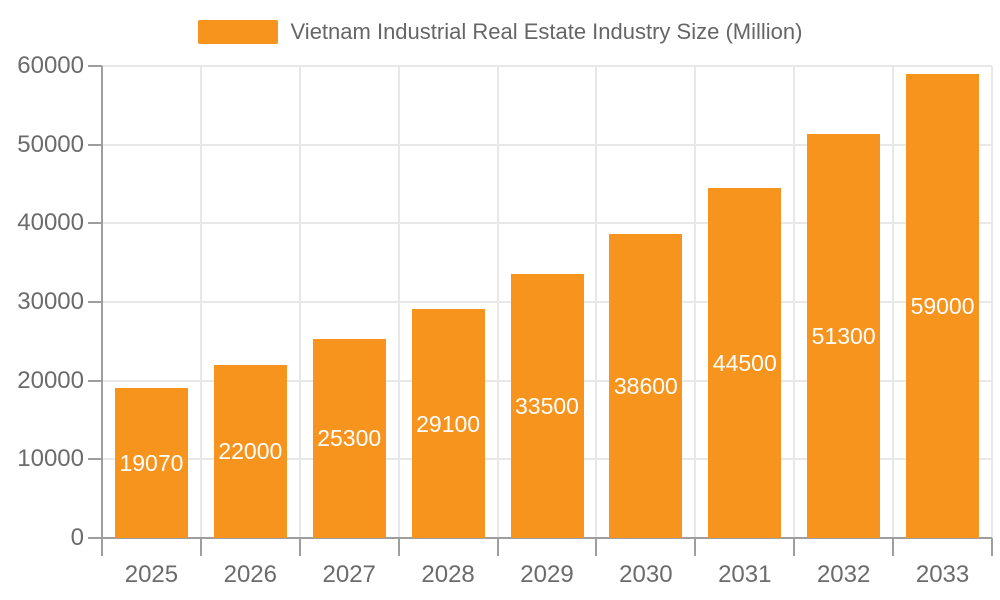 Image resolution: width=1000 pixels, height=600 pixels. I want to click on legend-swatch, so click(237, 32).